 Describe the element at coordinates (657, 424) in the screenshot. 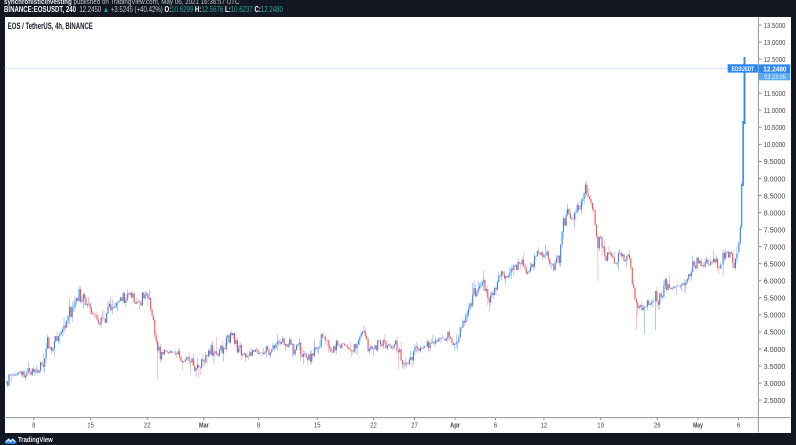

I see `svg-text: 26` at that location.